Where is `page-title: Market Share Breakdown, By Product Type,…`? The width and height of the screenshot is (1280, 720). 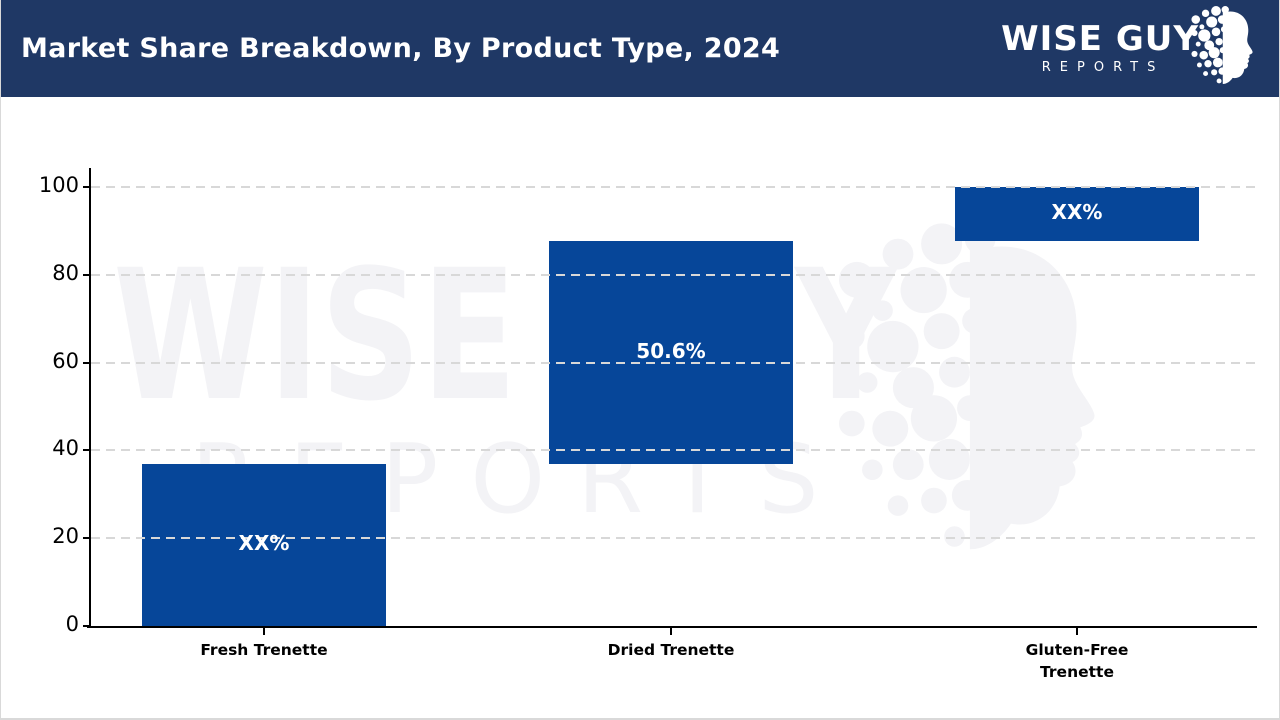
page-title: Market Share Breakdown, By Product Type,… is located at coordinates (401, 48).